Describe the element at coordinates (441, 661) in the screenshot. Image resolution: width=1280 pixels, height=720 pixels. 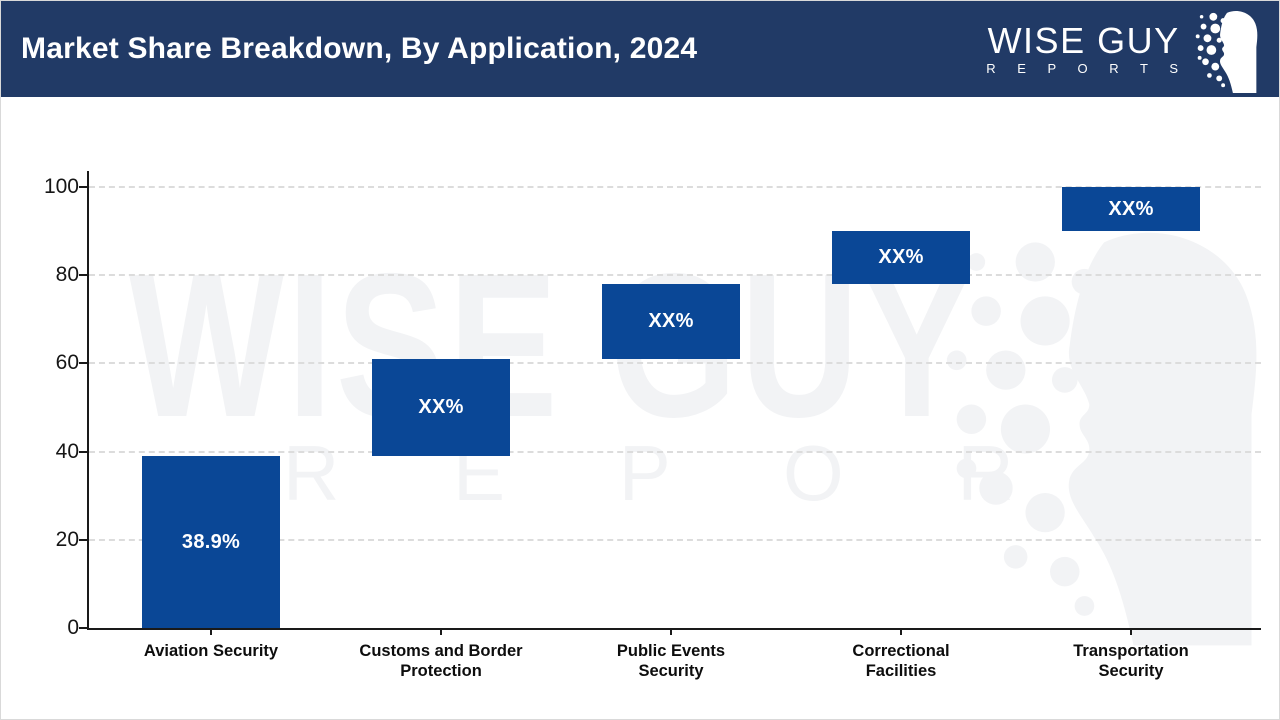
I see `category-label-1: Customs and Border Protection` at that location.